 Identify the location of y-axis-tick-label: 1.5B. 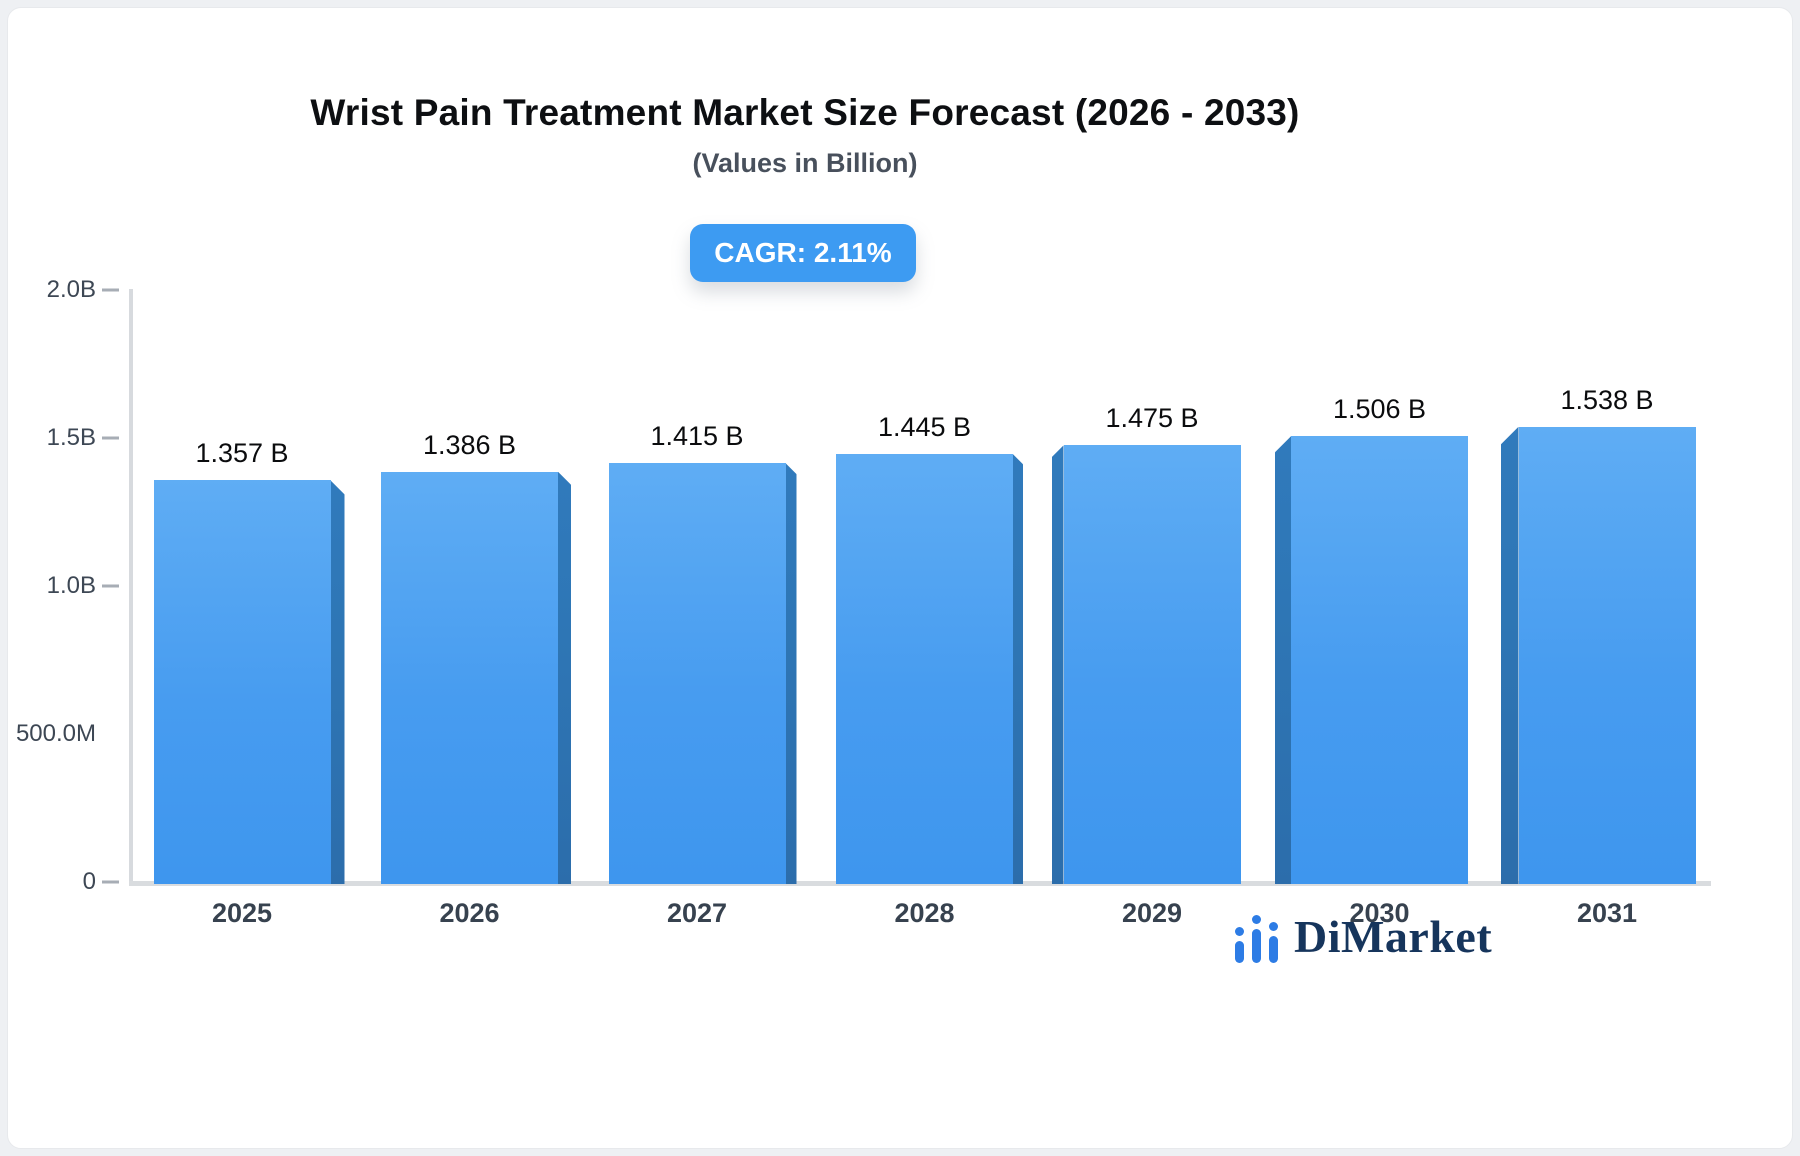
(71, 437).